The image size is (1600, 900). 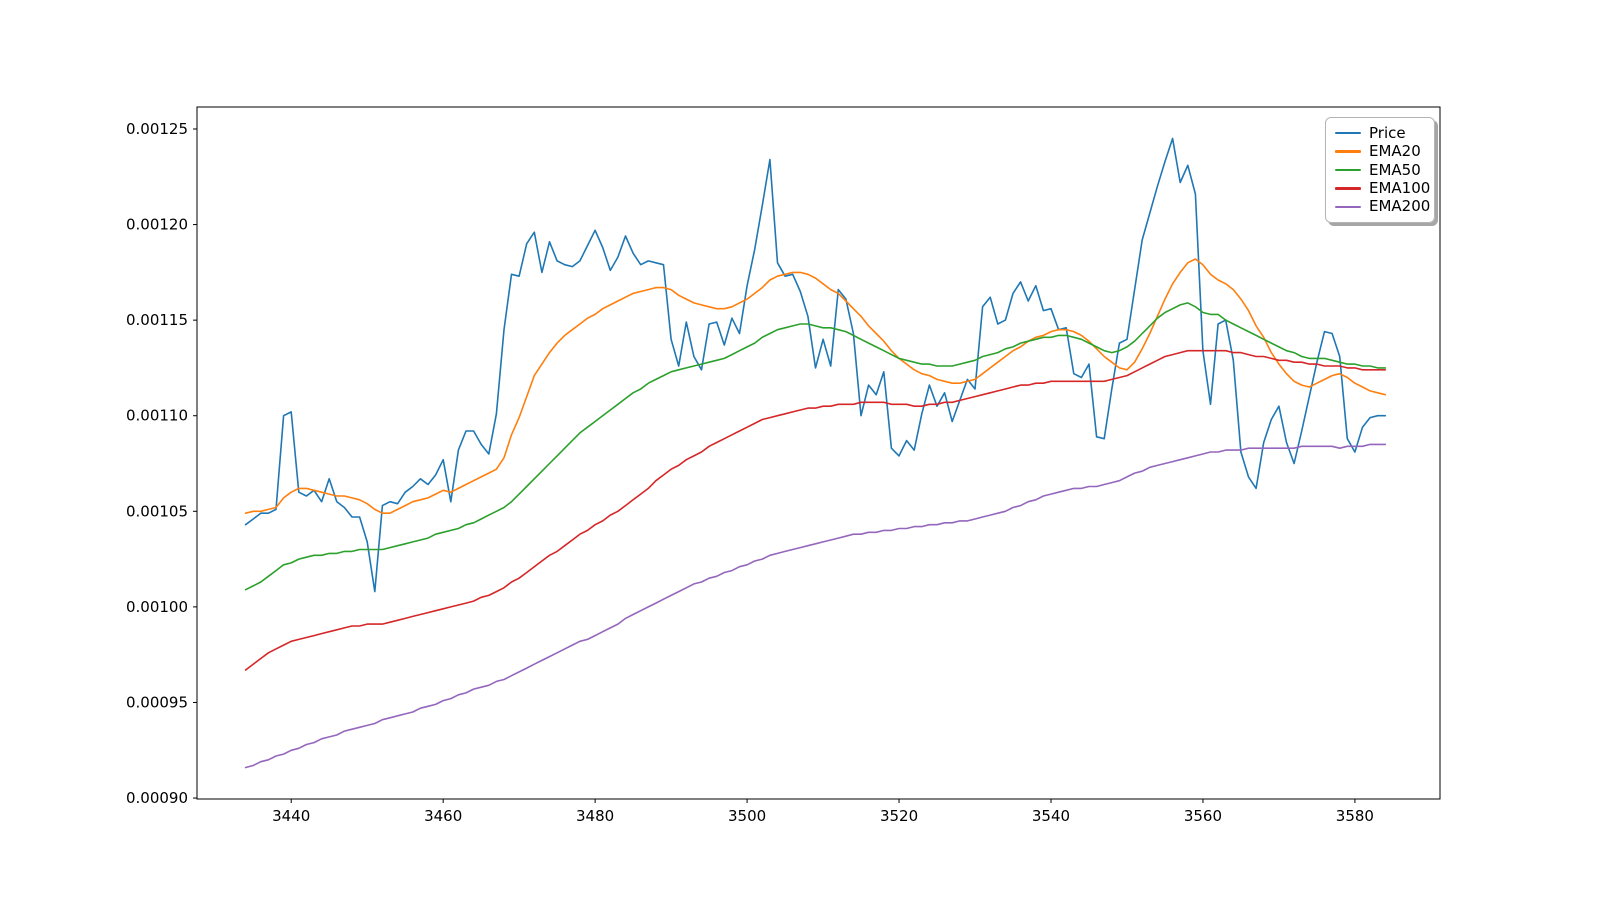 I want to click on legend-entry-ema50: EMA50, so click(x=1384, y=170).